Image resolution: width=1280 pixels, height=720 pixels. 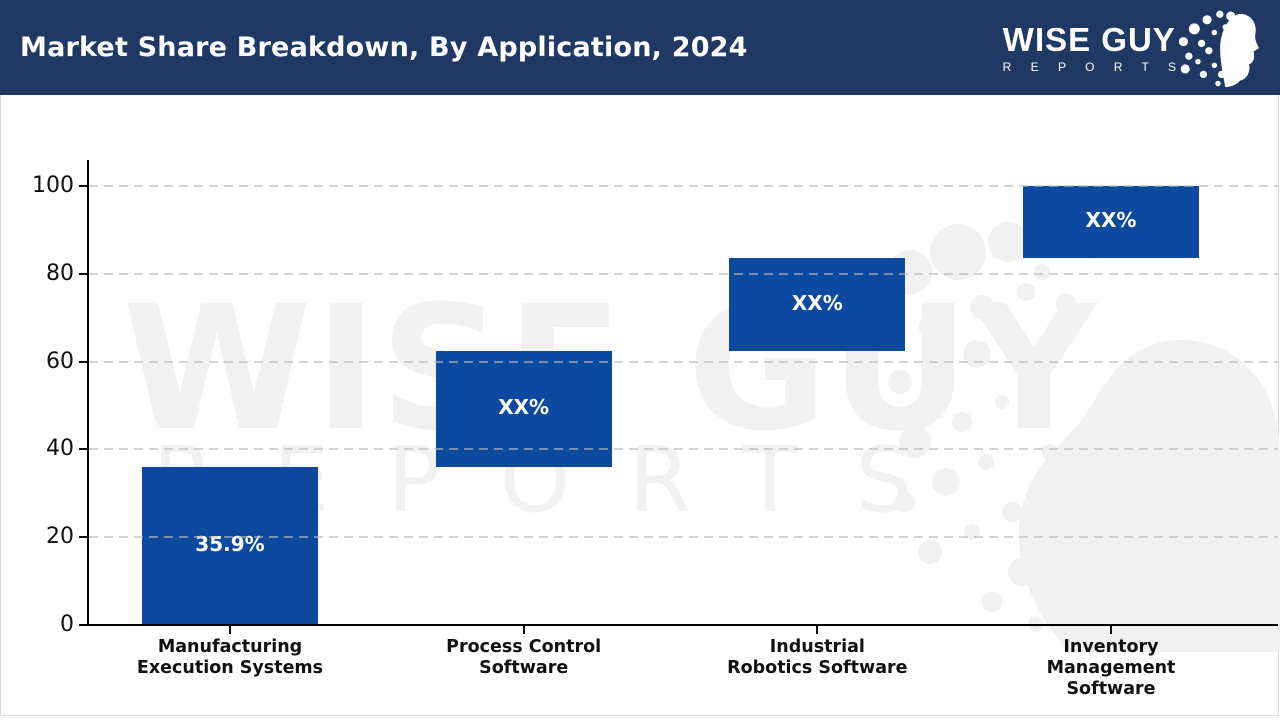 What do you see at coordinates (230, 546) in the screenshot?
I see `bar-segment: 35.9%` at bounding box center [230, 546].